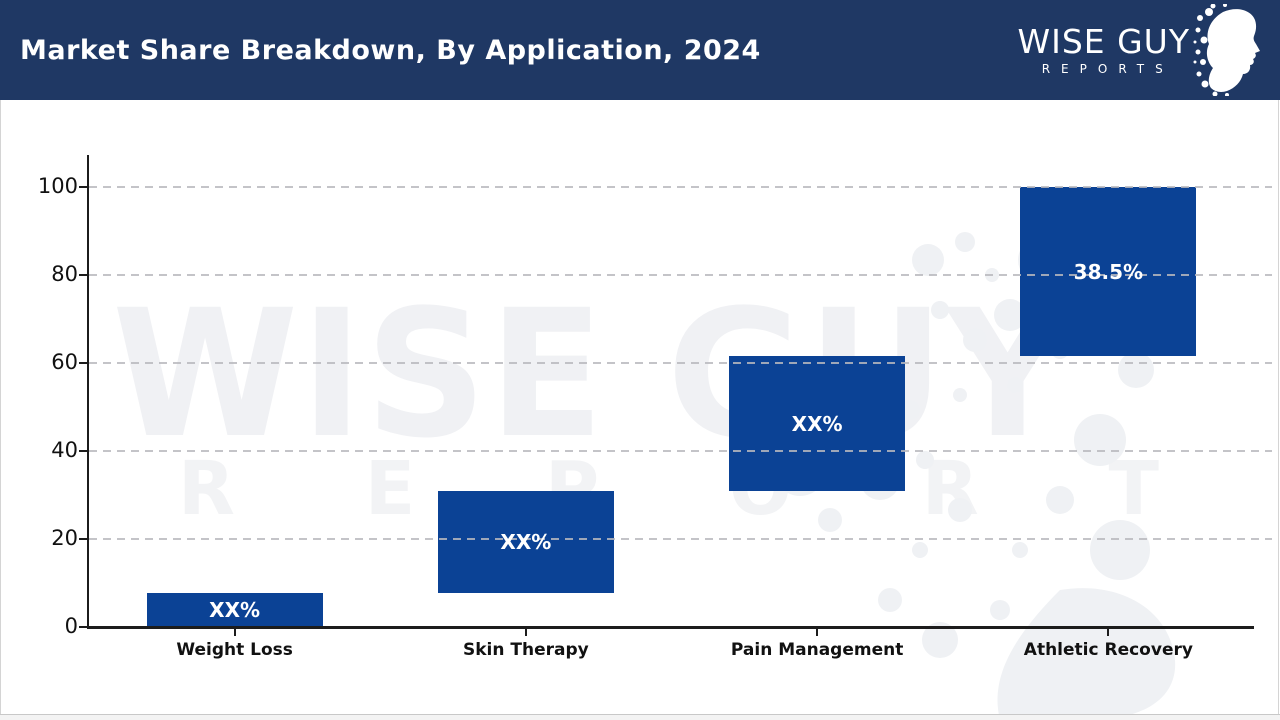  What do you see at coordinates (57, 186) in the screenshot?
I see `y-tick-label: 100` at bounding box center [57, 186].